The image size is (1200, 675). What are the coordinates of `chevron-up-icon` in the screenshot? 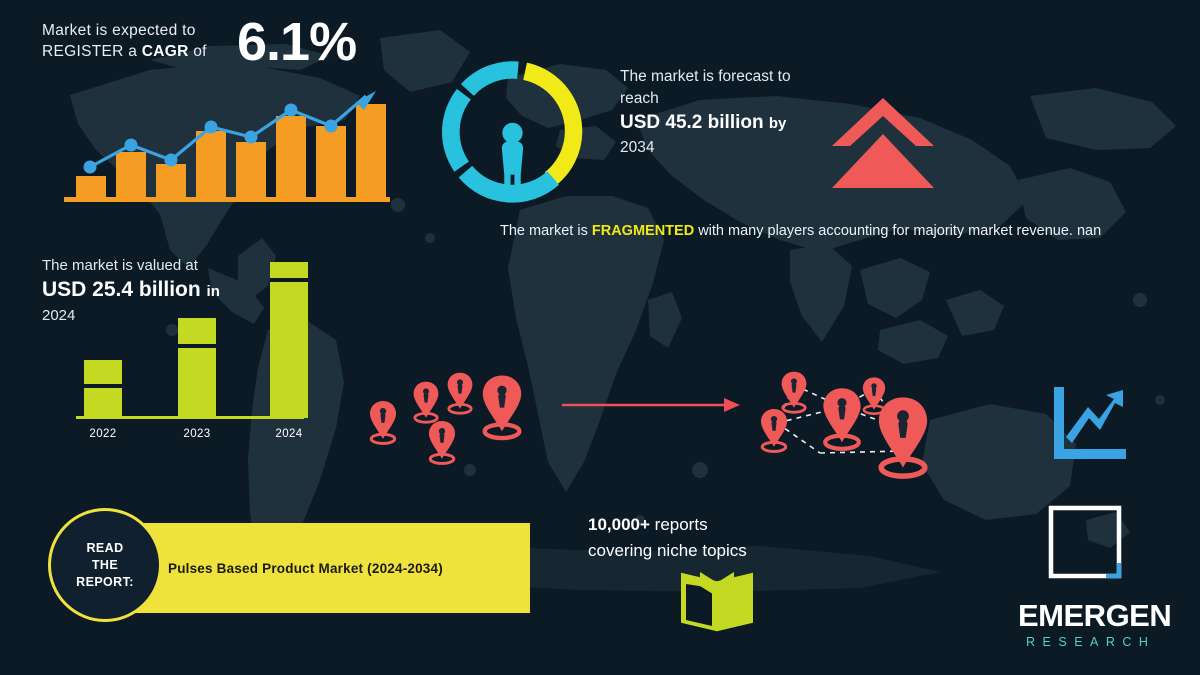 It's located at (883, 122).